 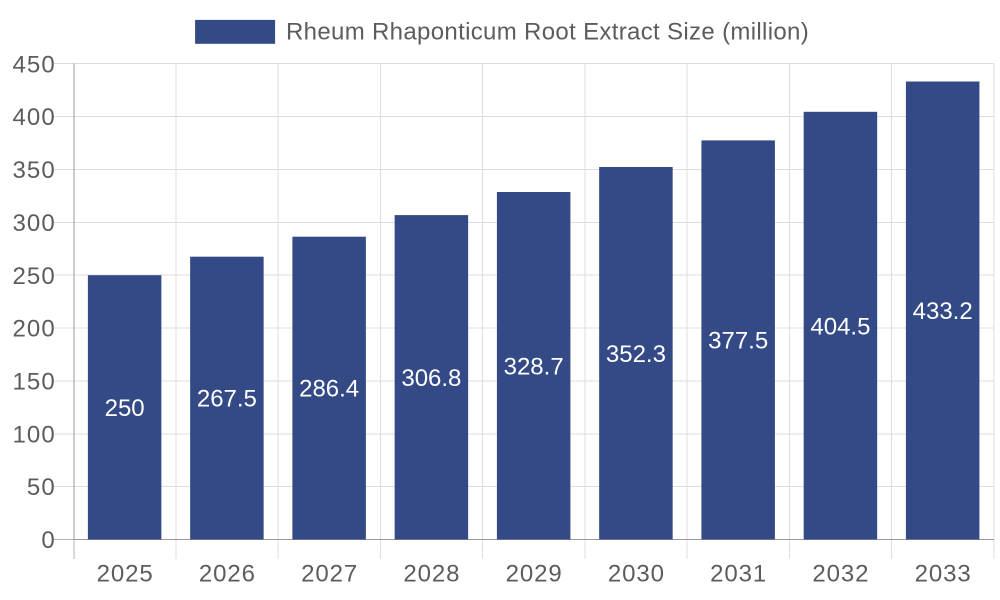 What do you see at coordinates (33, 434) in the screenshot?
I see `svg-text: 100` at bounding box center [33, 434].